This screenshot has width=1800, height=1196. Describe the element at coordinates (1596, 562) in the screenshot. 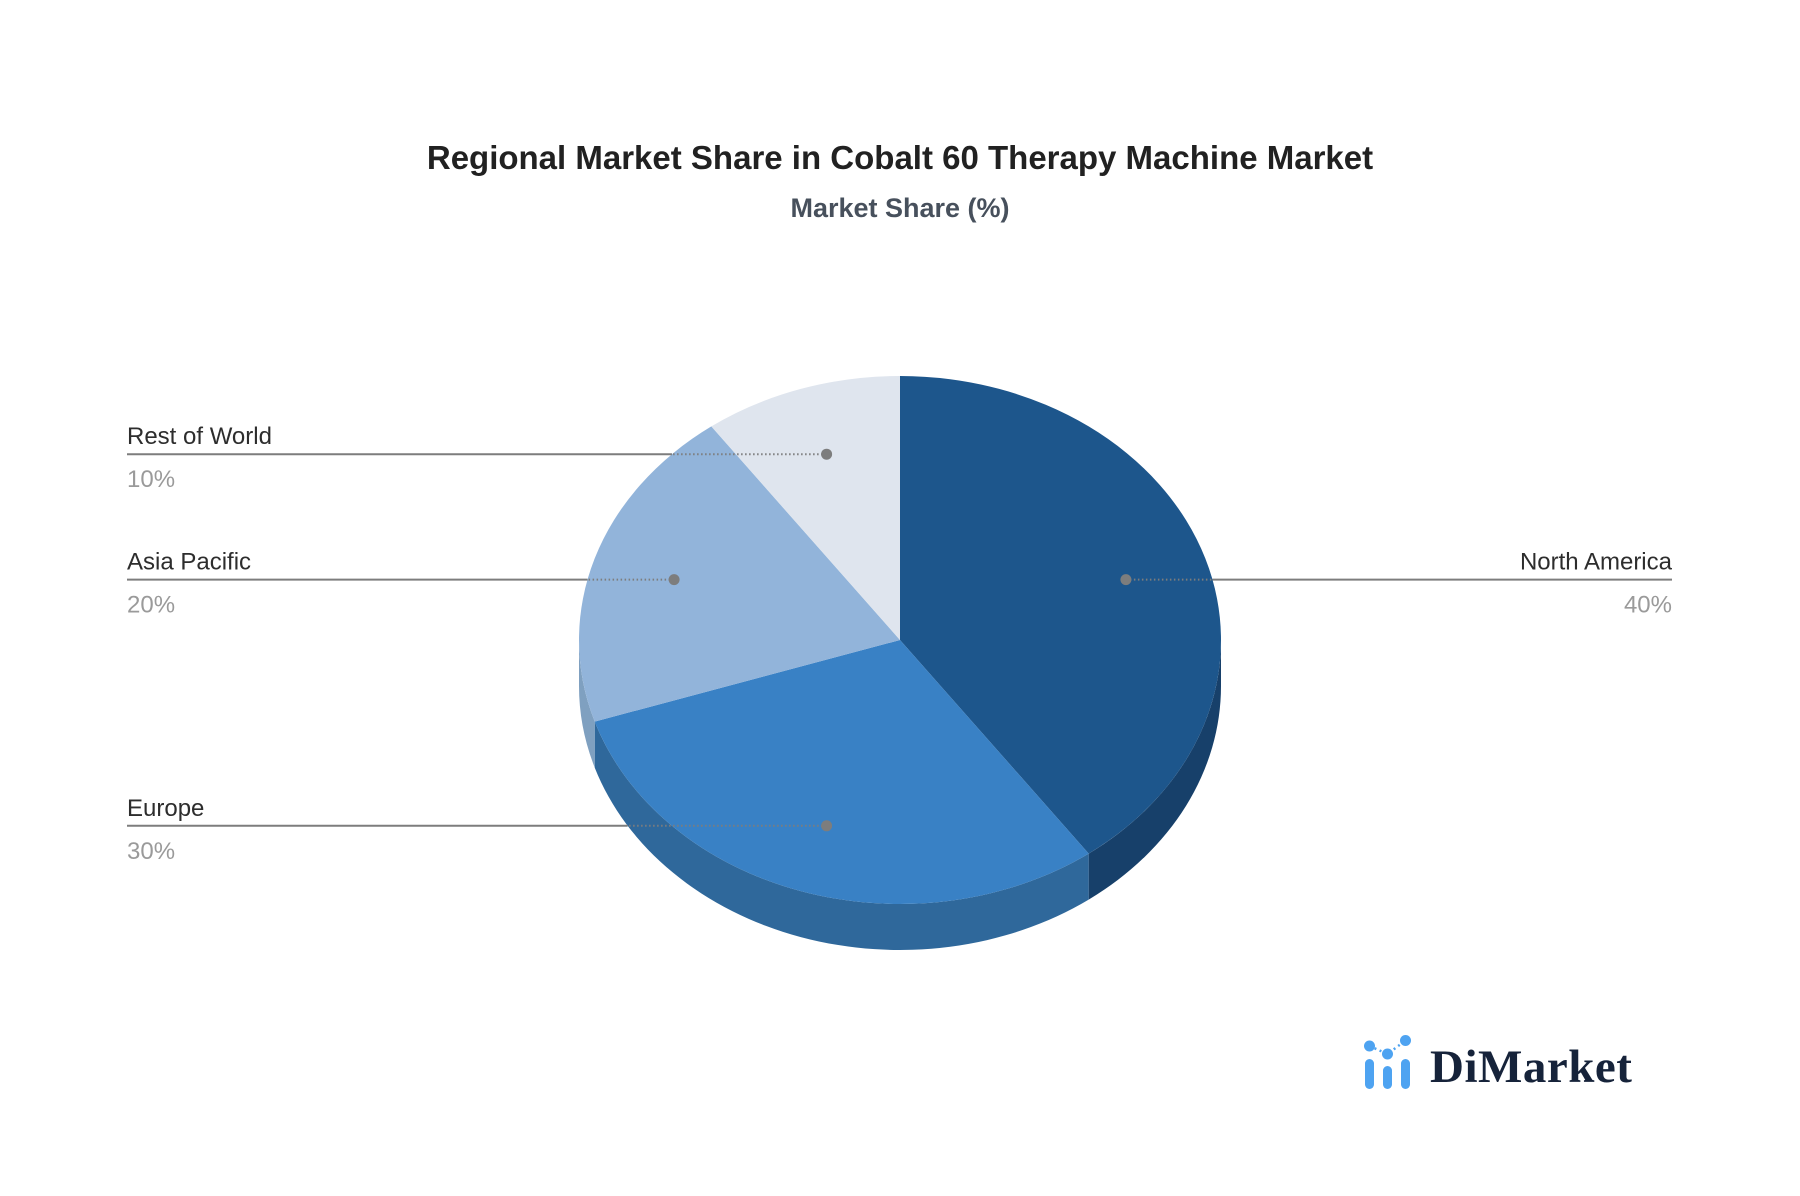

I see `slice-label: North America` at that location.